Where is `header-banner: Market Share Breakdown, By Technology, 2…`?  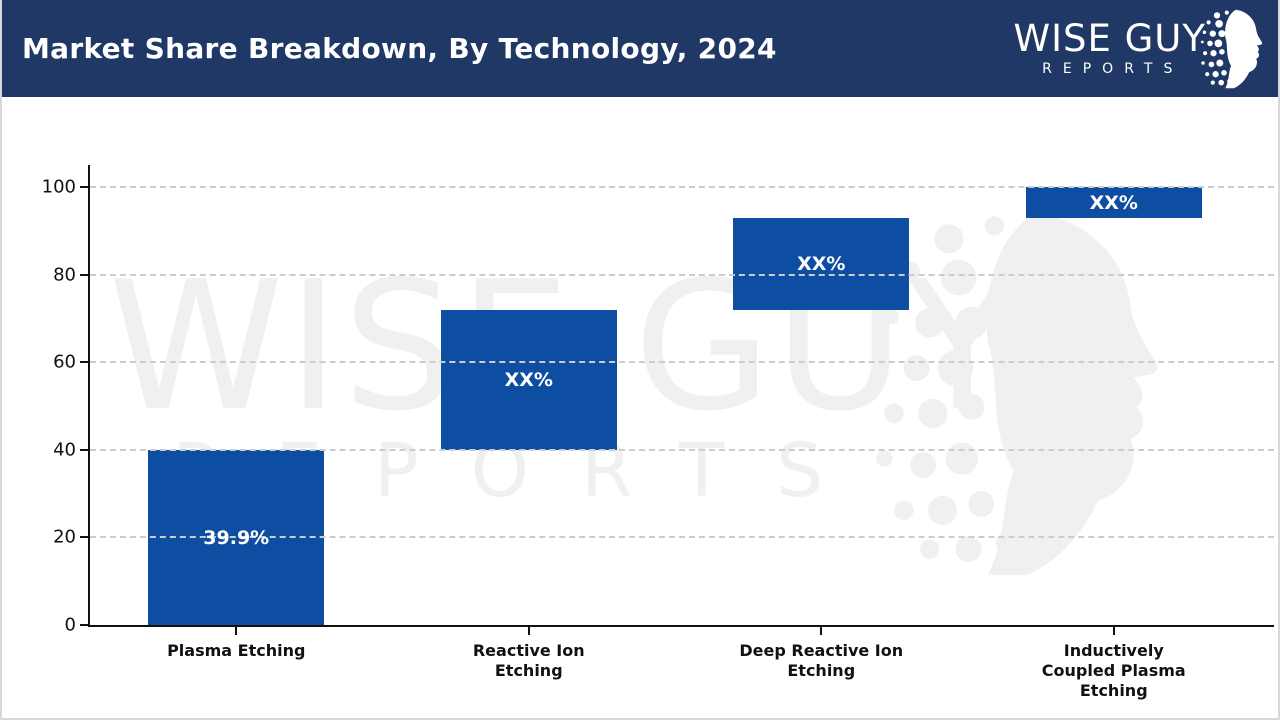 header-banner: Market Share Breakdown, By Technology, 2… is located at coordinates (640, 48).